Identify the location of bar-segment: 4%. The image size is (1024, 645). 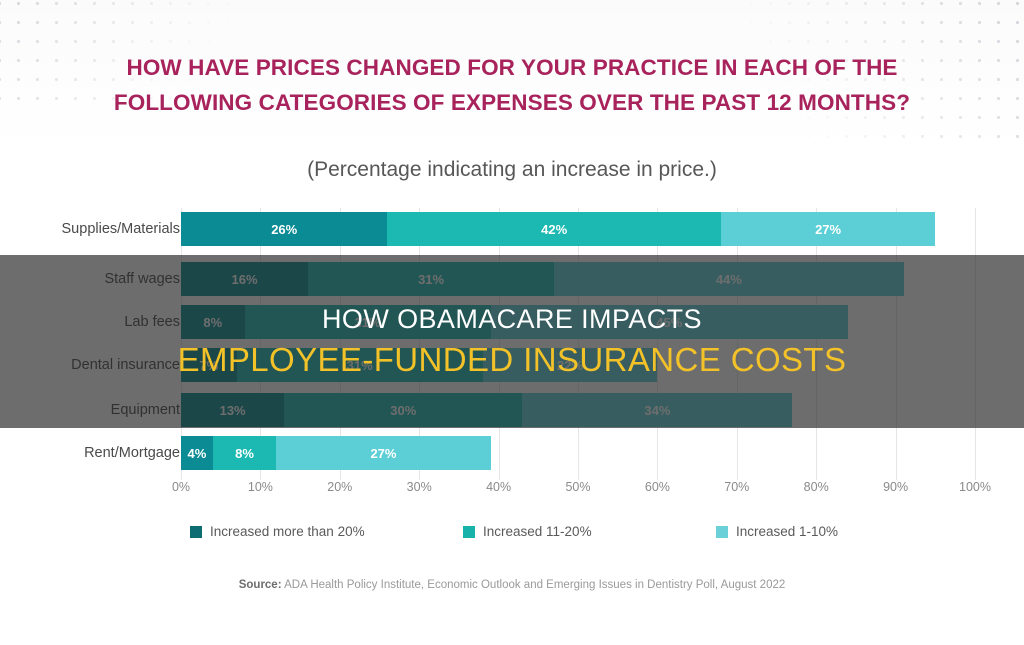
(197, 453).